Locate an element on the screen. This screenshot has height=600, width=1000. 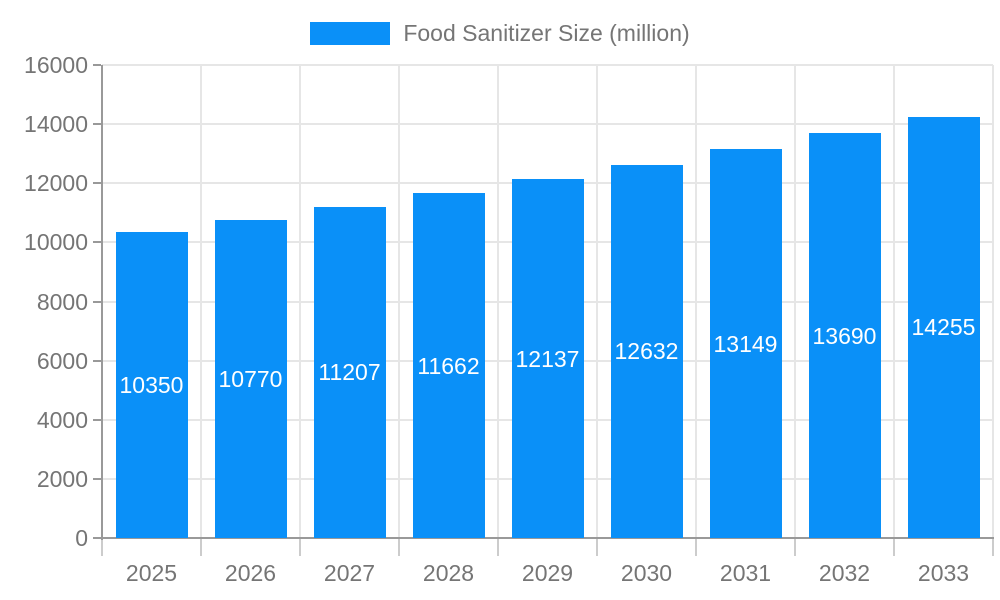
y-tick-label: 16000 is located at coordinates (56, 65).